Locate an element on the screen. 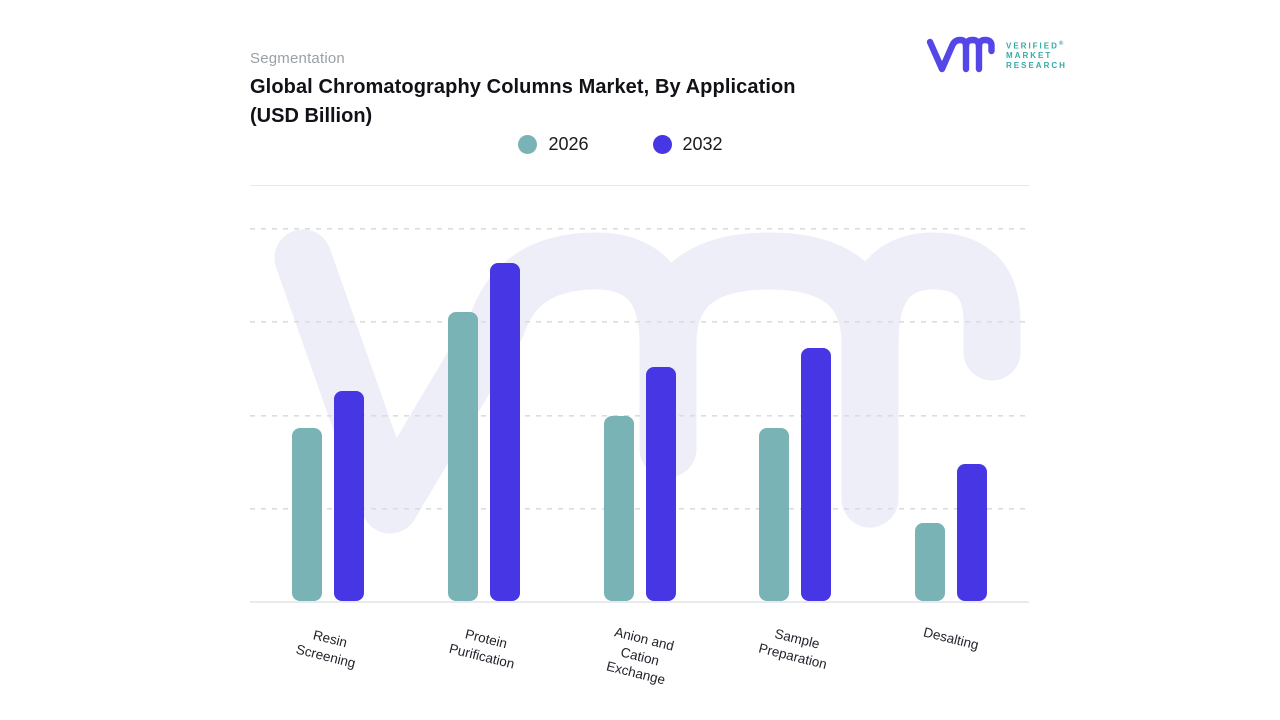  legend-label: 2032 is located at coordinates (702, 144).